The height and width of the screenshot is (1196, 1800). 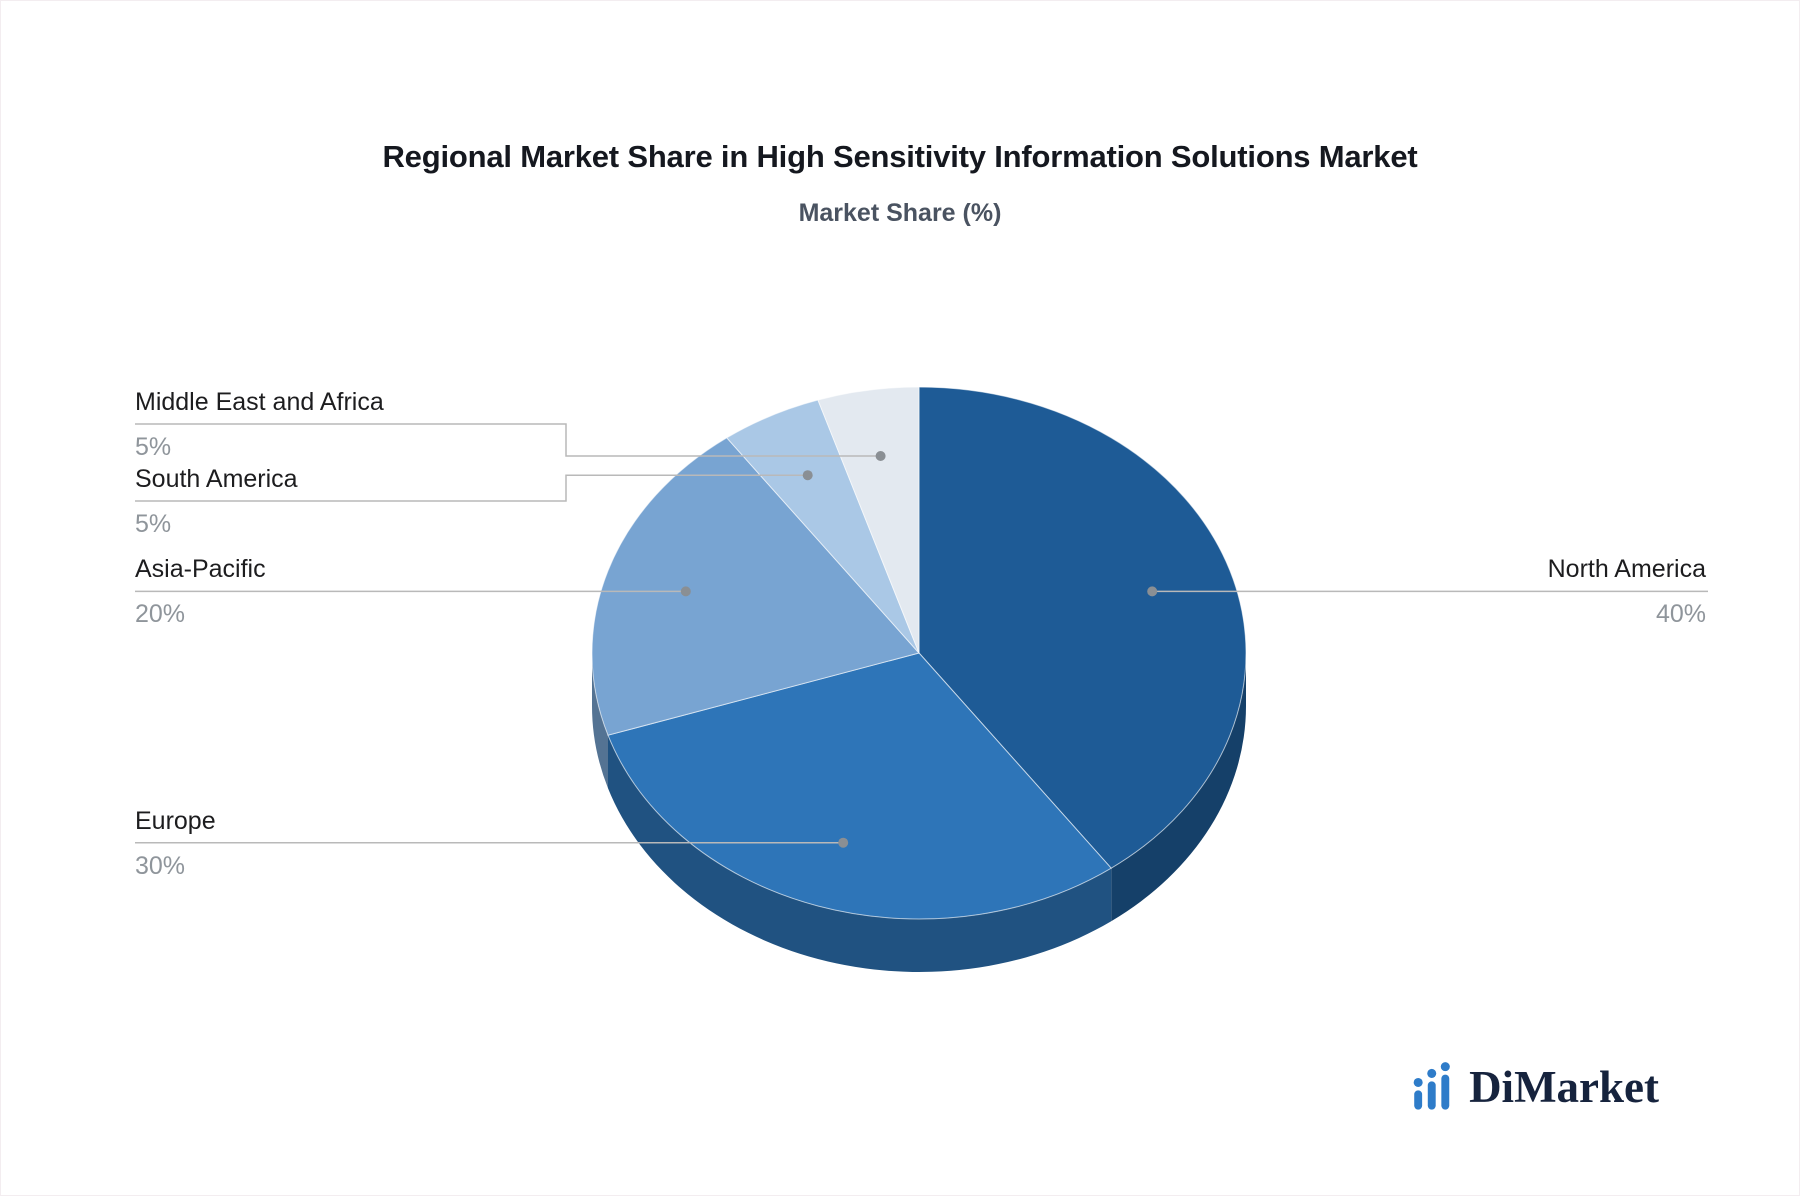 I want to click on label-middle-east-and-africa: Middle East and Africa 5%, so click(x=259, y=424).